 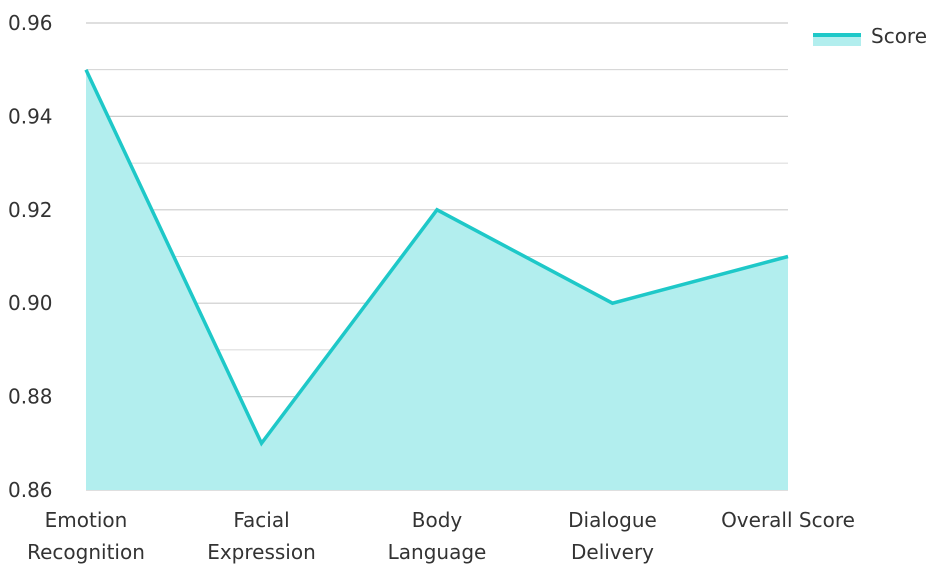 What do you see at coordinates (899, 36) in the screenshot?
I see `legend-label-score: Score` at bounding box center [899, 36].